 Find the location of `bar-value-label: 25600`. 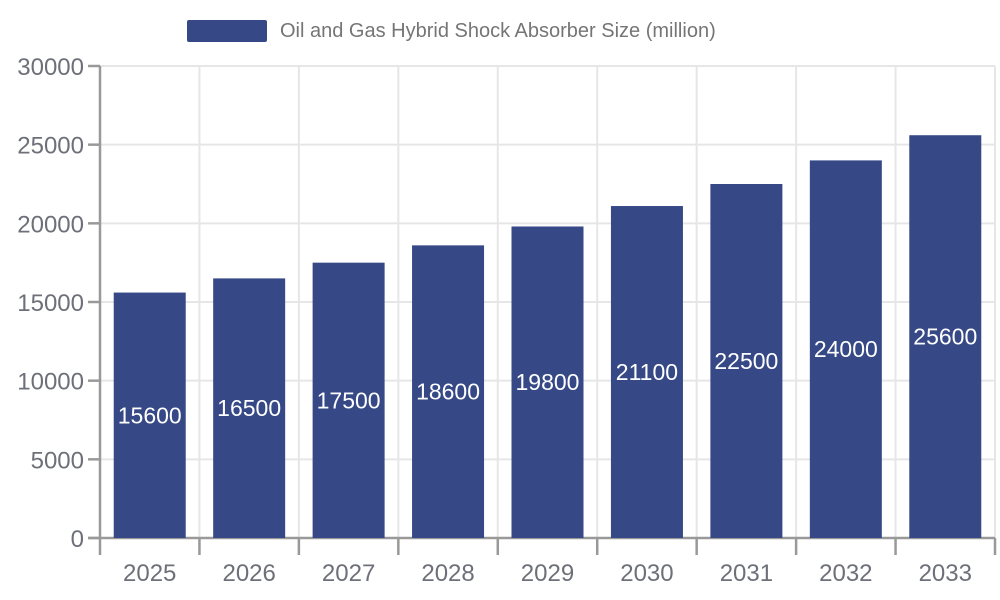

bar-value-label: 25600 is located at coordinates (945, 337).